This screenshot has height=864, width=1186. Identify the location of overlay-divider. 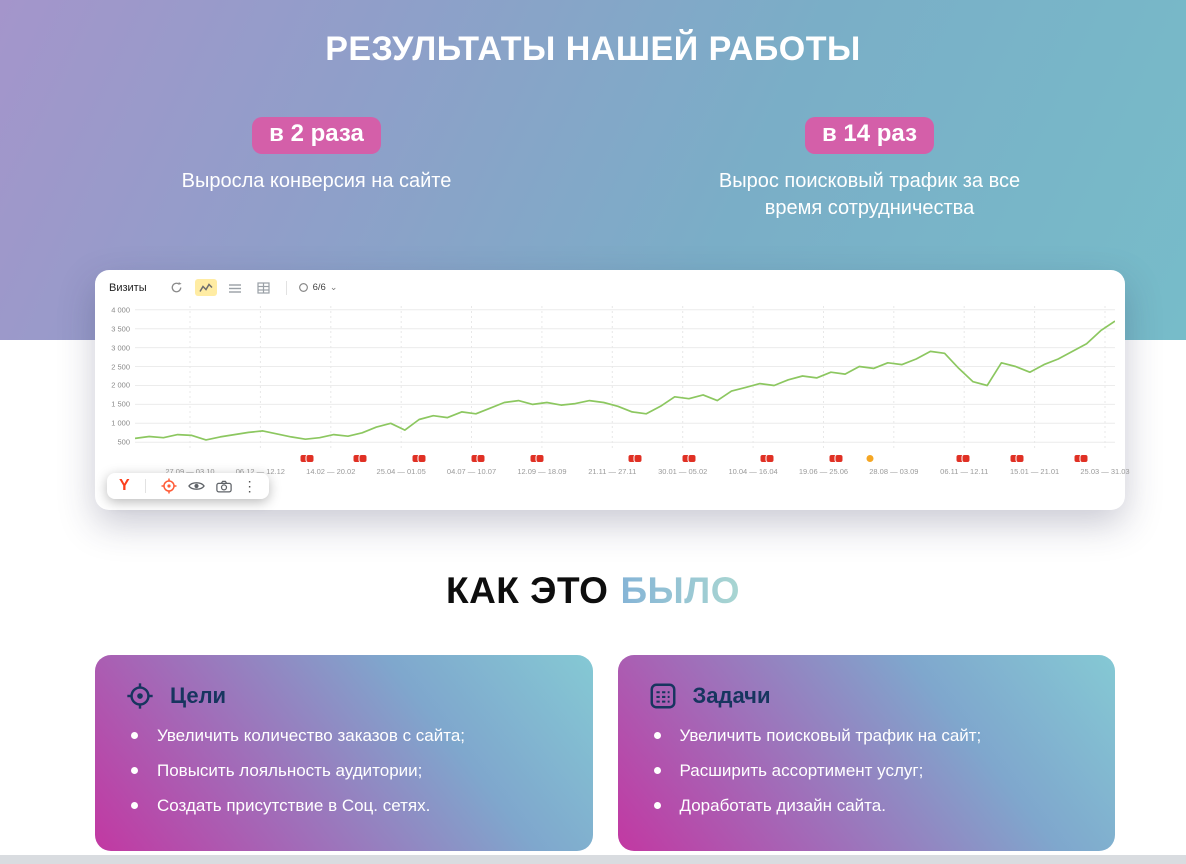
(145, 486).